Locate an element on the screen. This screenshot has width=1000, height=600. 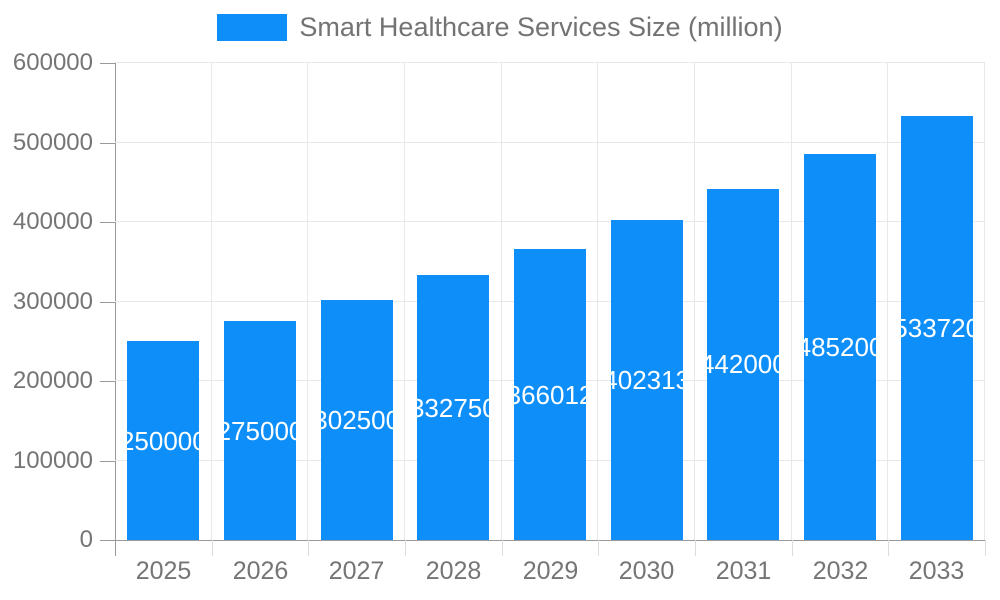
bar-value-label: 275000 is located at coordinates (260, 430).